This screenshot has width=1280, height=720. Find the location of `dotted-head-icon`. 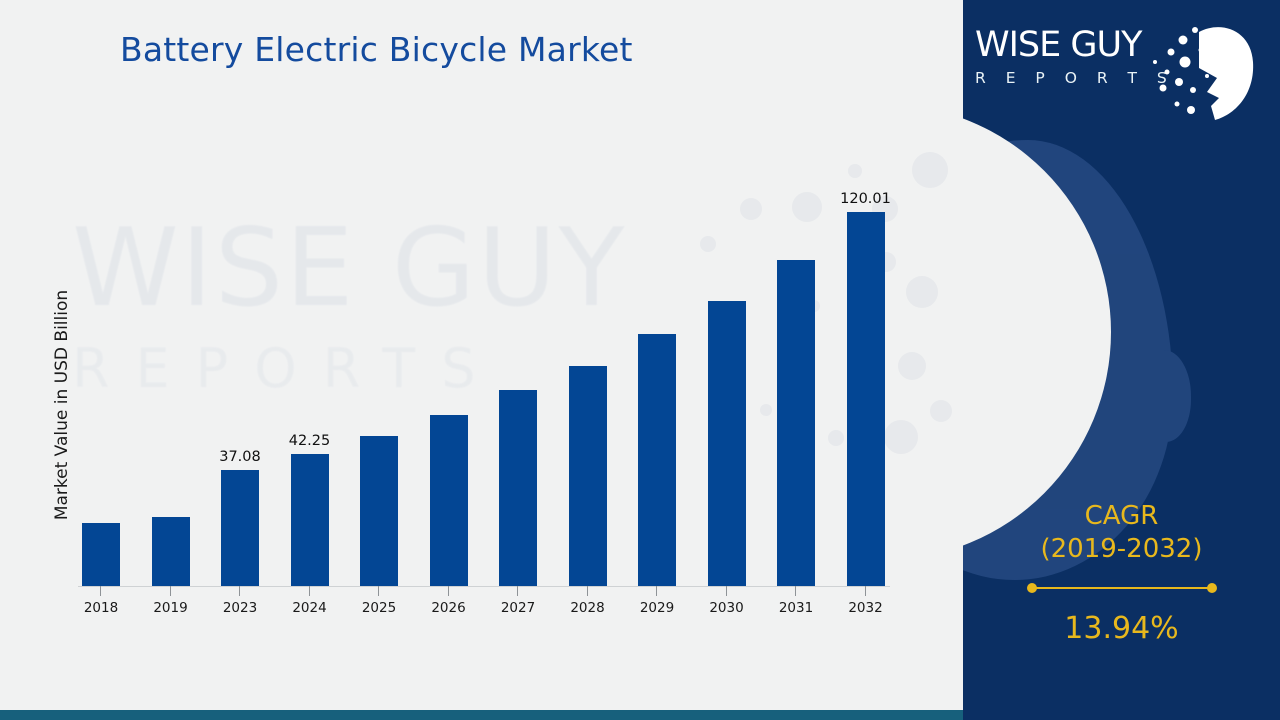

dotted-head-icon is located at coordinates (1203, 73).